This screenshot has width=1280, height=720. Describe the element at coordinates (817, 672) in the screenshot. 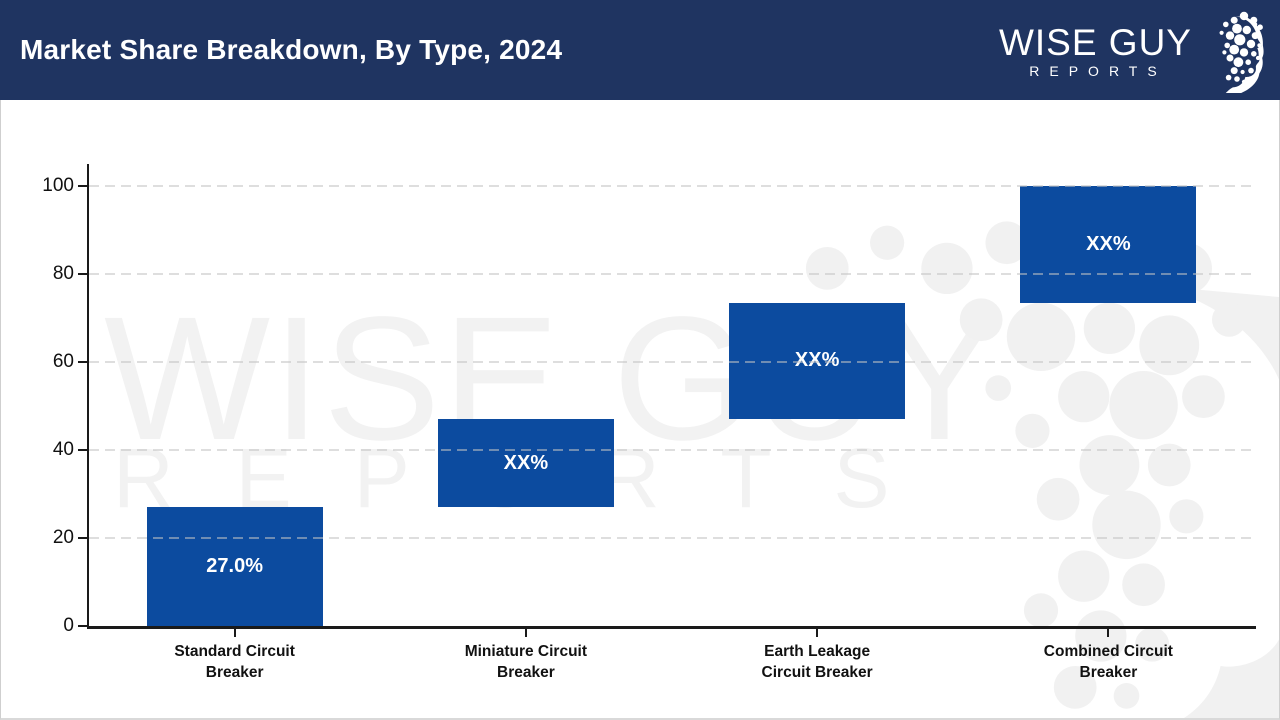

I see `x-category-label-line: Circuit Breaker` at that location.